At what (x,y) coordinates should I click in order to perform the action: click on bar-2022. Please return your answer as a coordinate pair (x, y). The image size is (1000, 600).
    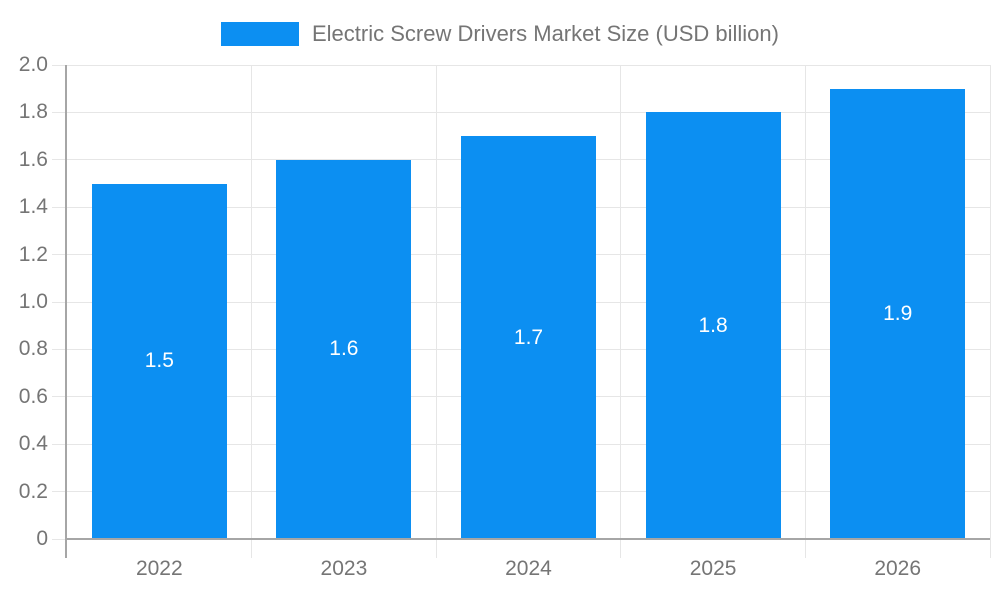
    Looking at the image, I should click on (159, 361).